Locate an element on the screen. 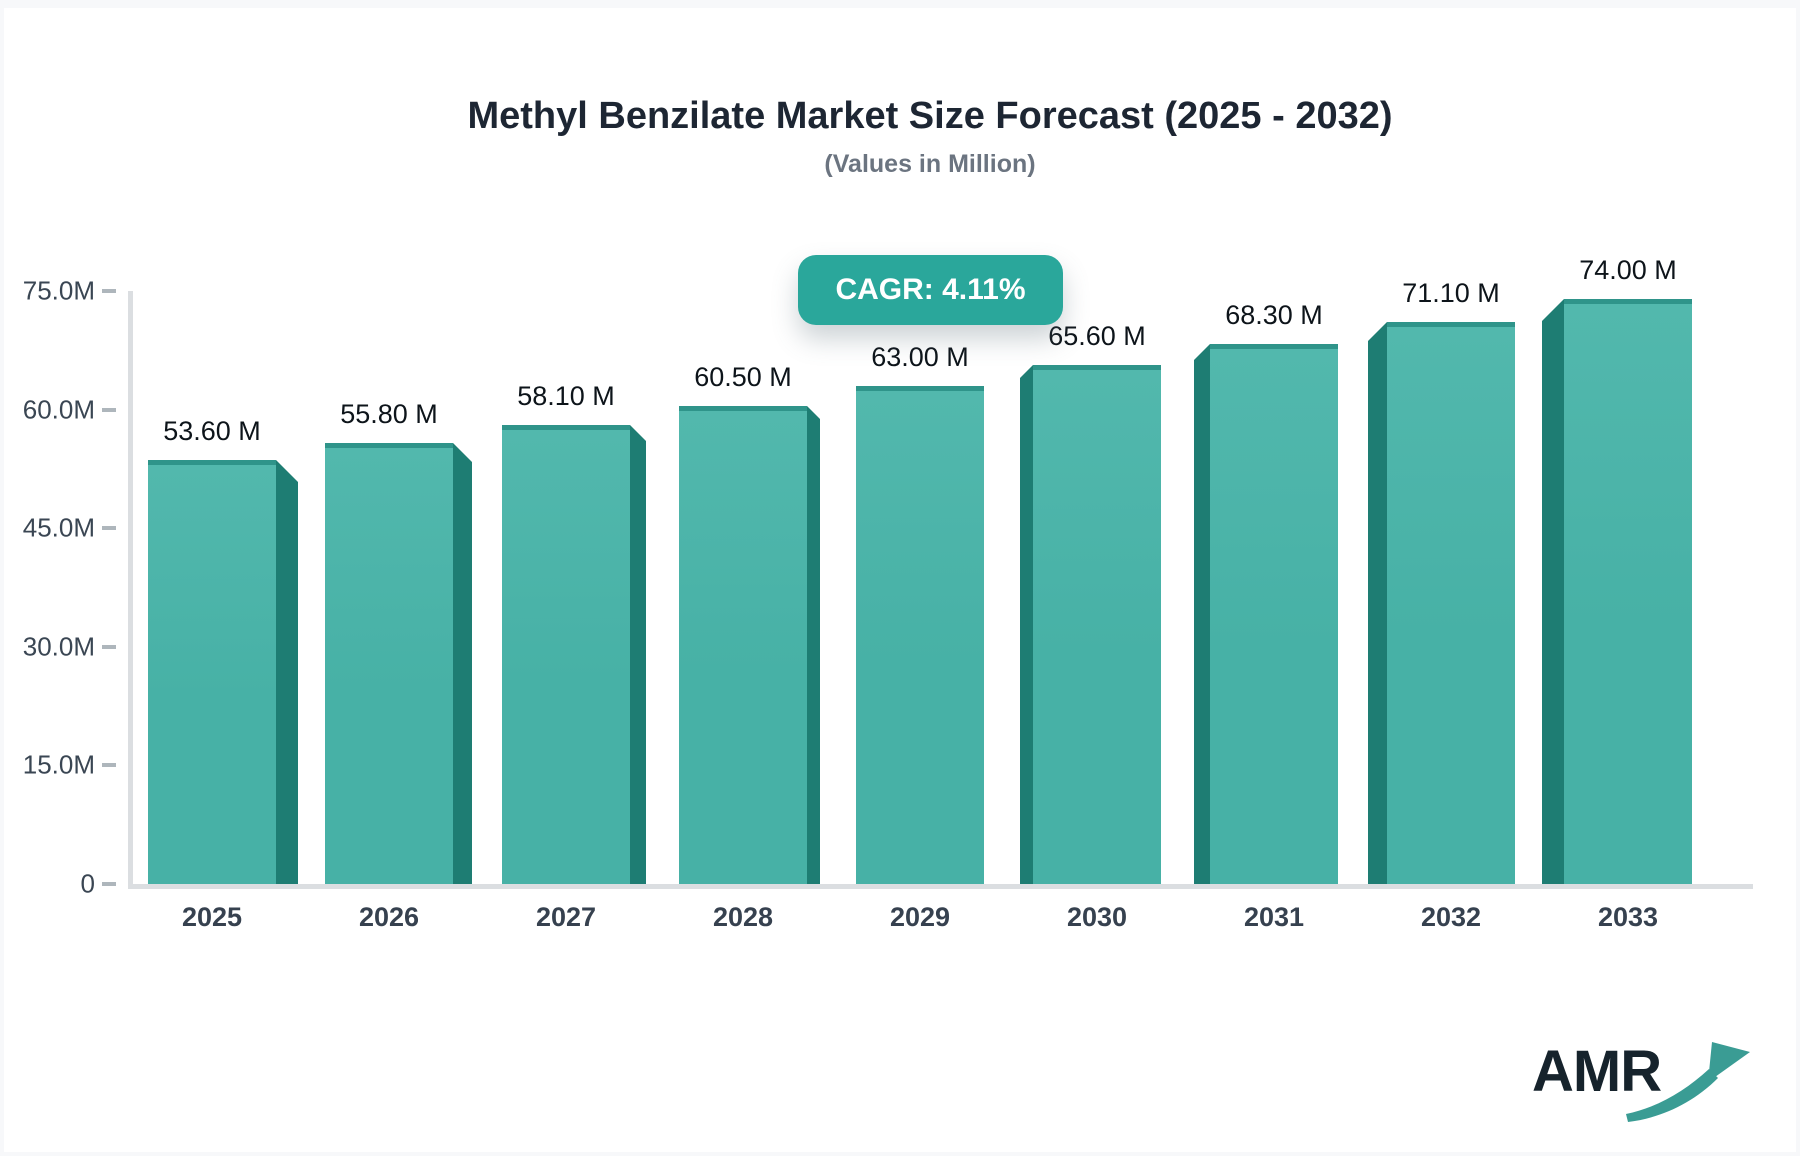 This screenshot has width=1800, height=1156. y-tick-label: 30.0M is located at coordinates (58, 646).